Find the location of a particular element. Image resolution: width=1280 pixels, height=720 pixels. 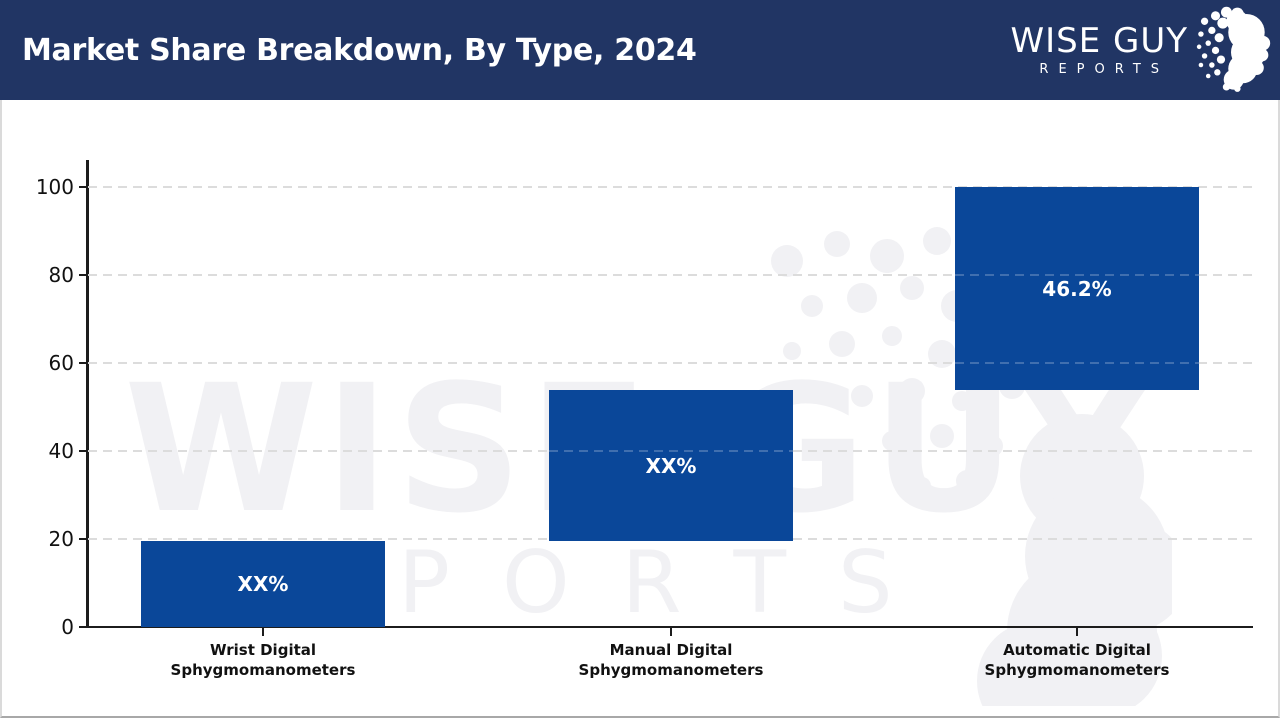

logo-text: WISE GUY REPORTS is located at coordinates (1099, 50).